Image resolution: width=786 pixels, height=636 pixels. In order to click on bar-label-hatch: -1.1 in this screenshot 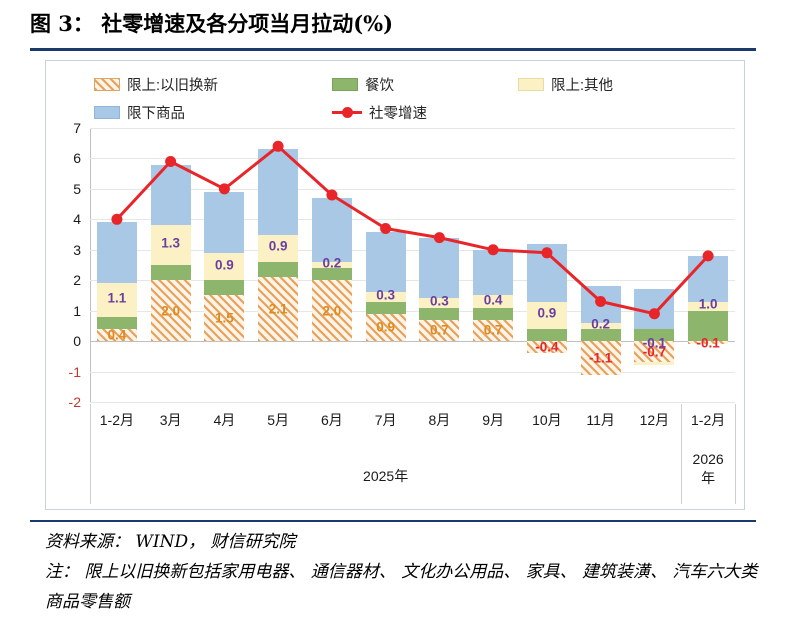, I will do `click(600, 358)`.